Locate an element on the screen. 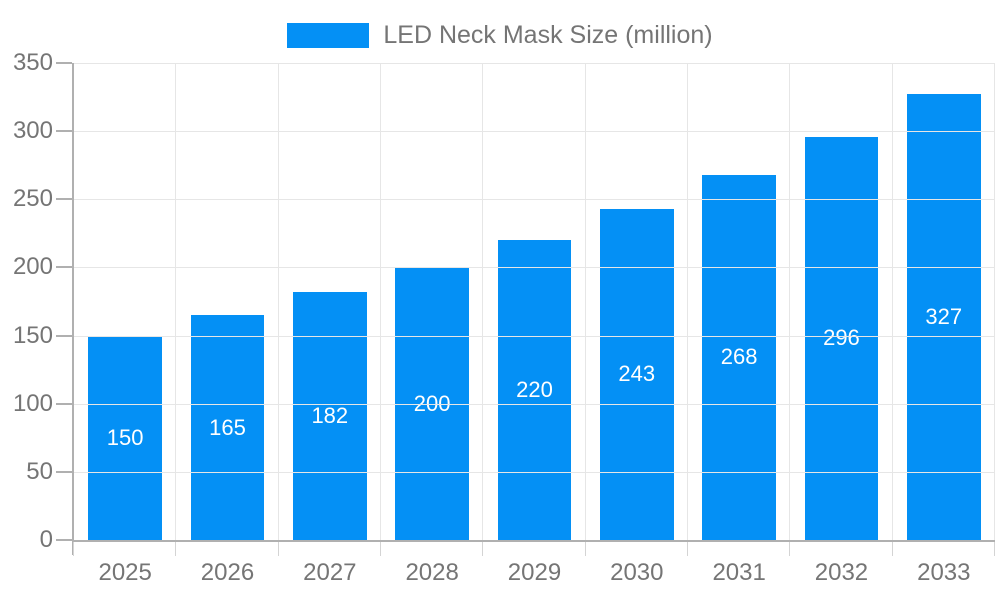 The image size is (1000, 600). bar: 220 is located at coordinates (534, 390).